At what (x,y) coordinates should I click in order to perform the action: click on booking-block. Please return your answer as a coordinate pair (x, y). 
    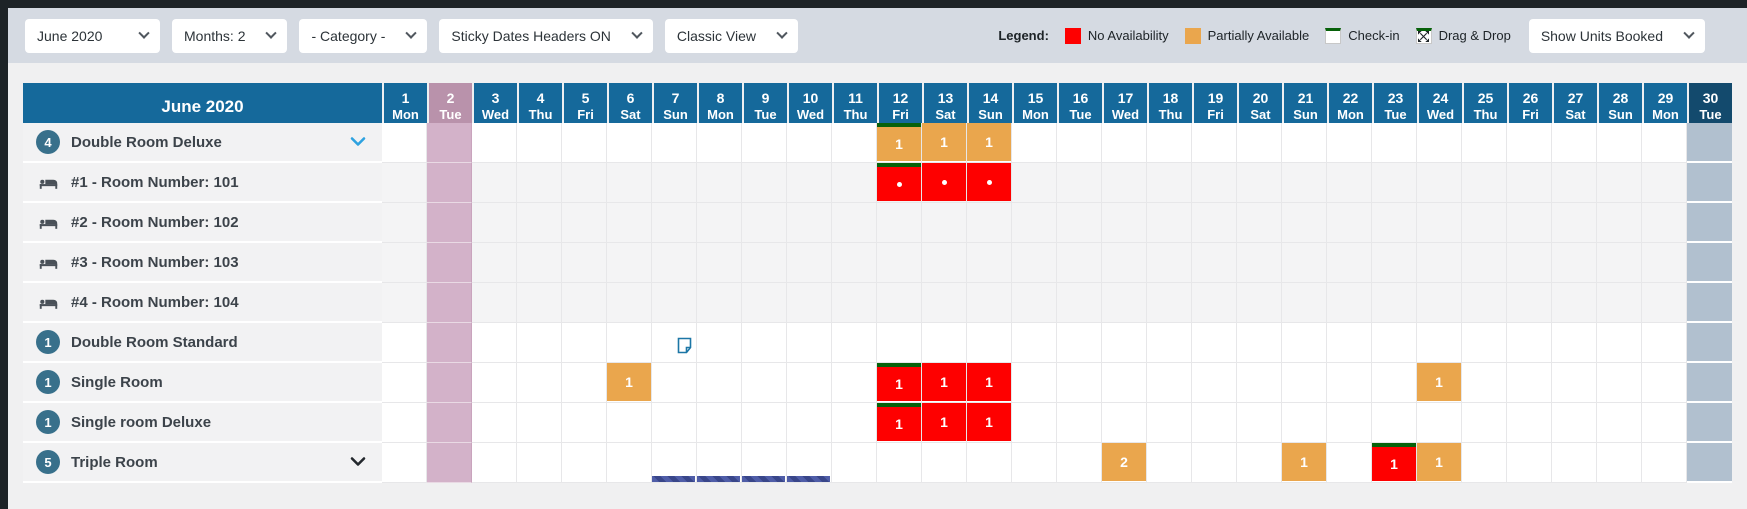
    Looking at the image, I should click on (989, 182).